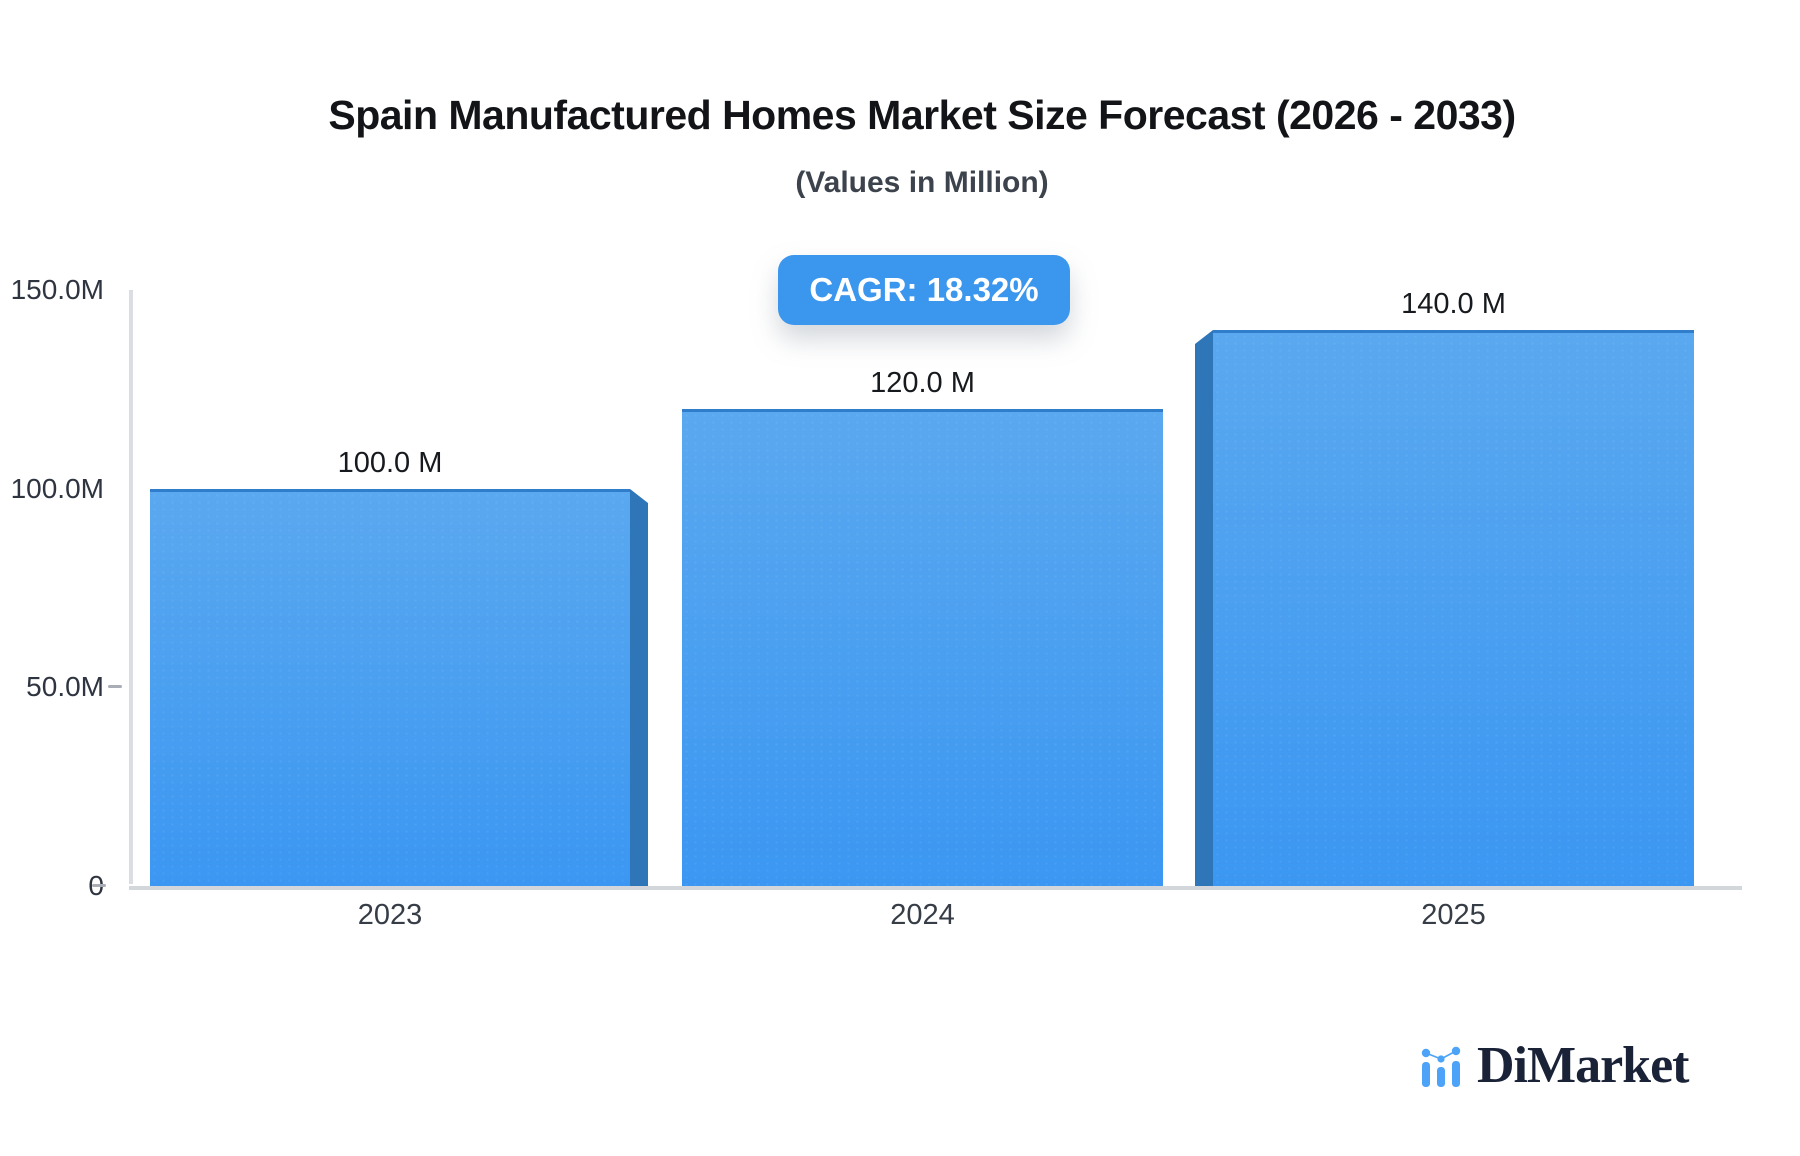  I want to click on y-axis-tick-label: 100.0M, so click(57, 488).